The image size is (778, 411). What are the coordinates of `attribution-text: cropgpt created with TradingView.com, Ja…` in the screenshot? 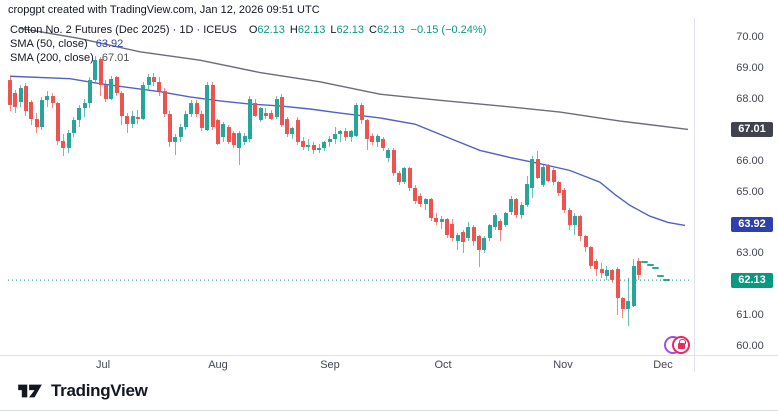 It's located at (164, 10).